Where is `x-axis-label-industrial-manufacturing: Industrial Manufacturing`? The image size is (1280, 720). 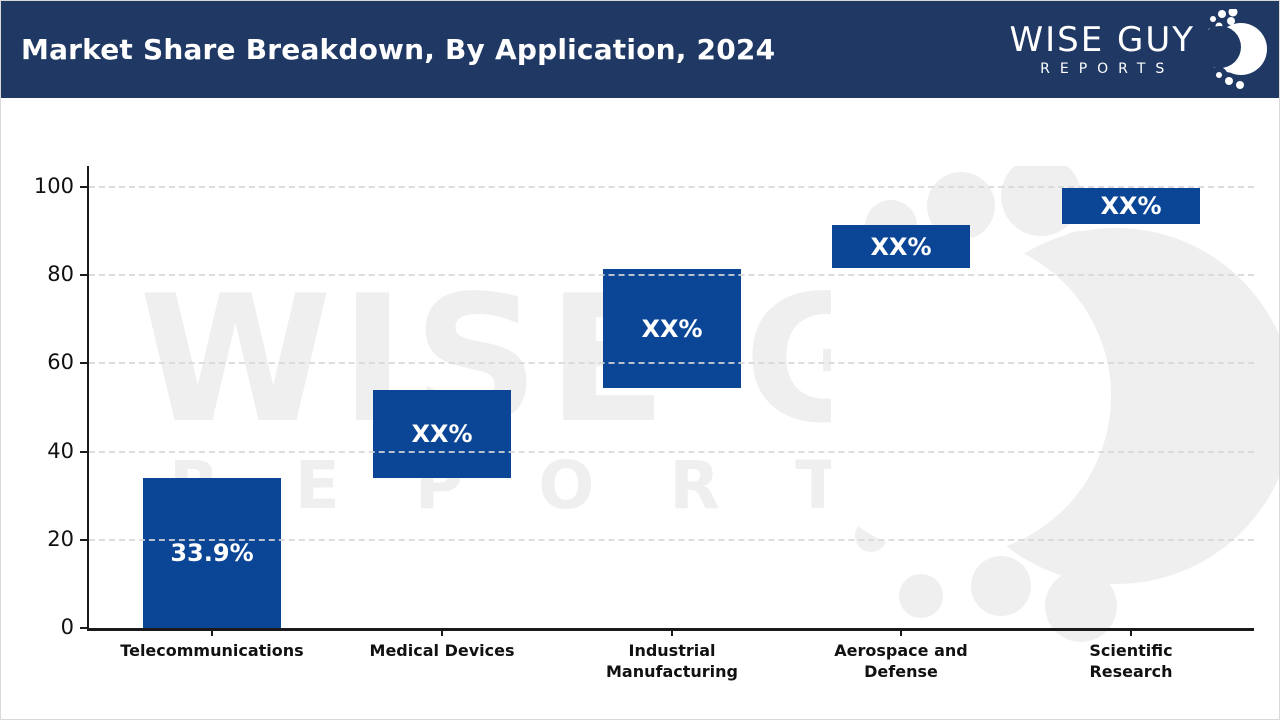
x-axis-label-industrial-manufacturing: Industrial Manufacturing is located at coordinates (672, 661).